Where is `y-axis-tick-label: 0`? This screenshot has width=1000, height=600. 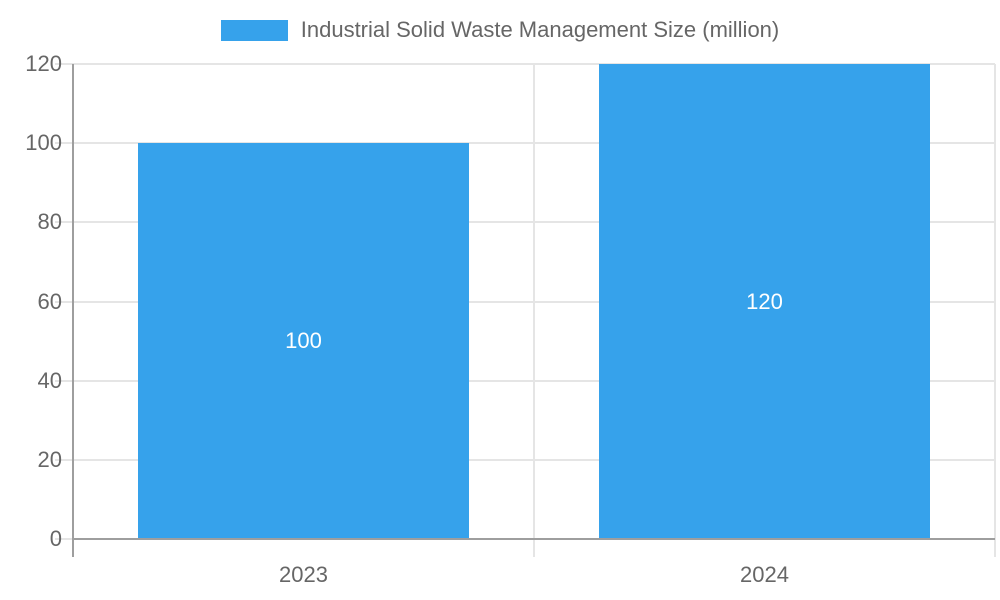 y-axis-tick-label: 0 is located at coordinates (55, 538).